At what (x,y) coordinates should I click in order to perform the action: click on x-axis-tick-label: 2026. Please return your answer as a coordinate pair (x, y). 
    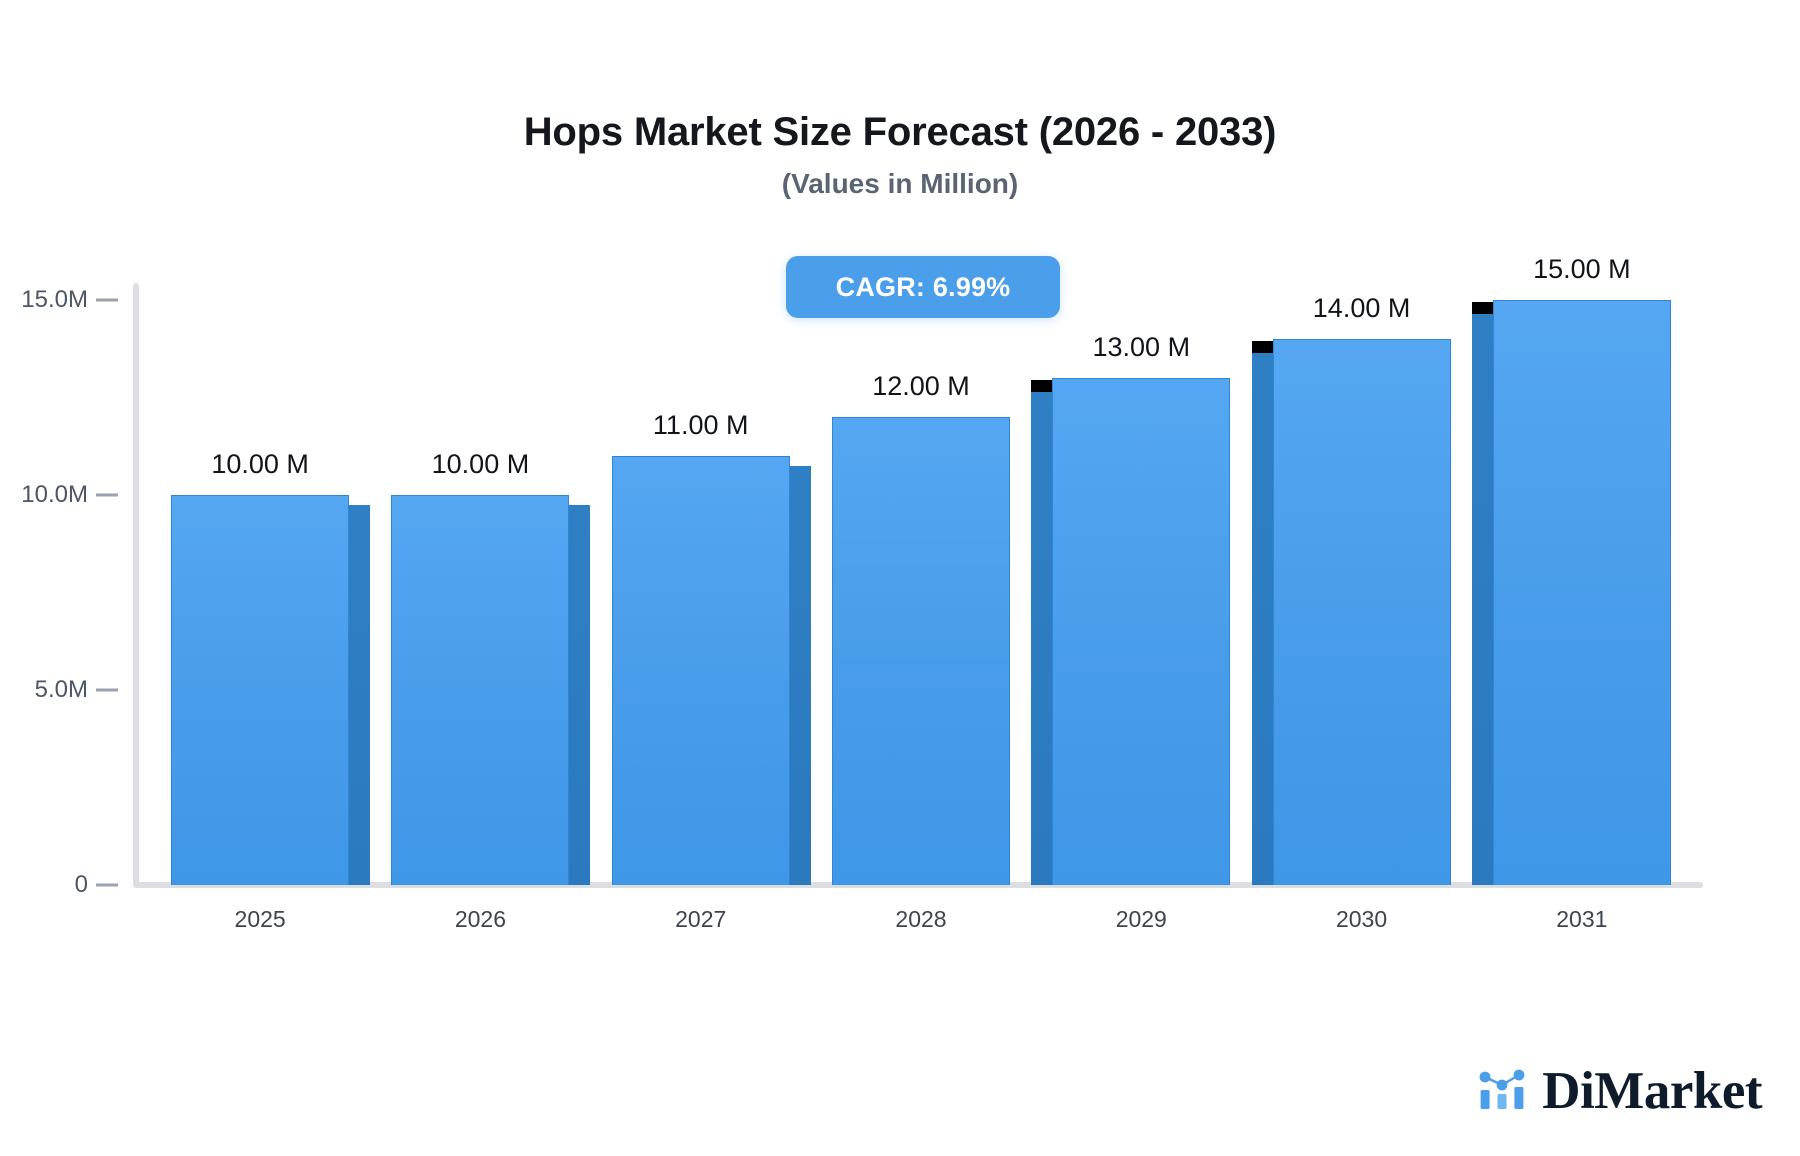
    Looking at the image, I should click on (480, 919).